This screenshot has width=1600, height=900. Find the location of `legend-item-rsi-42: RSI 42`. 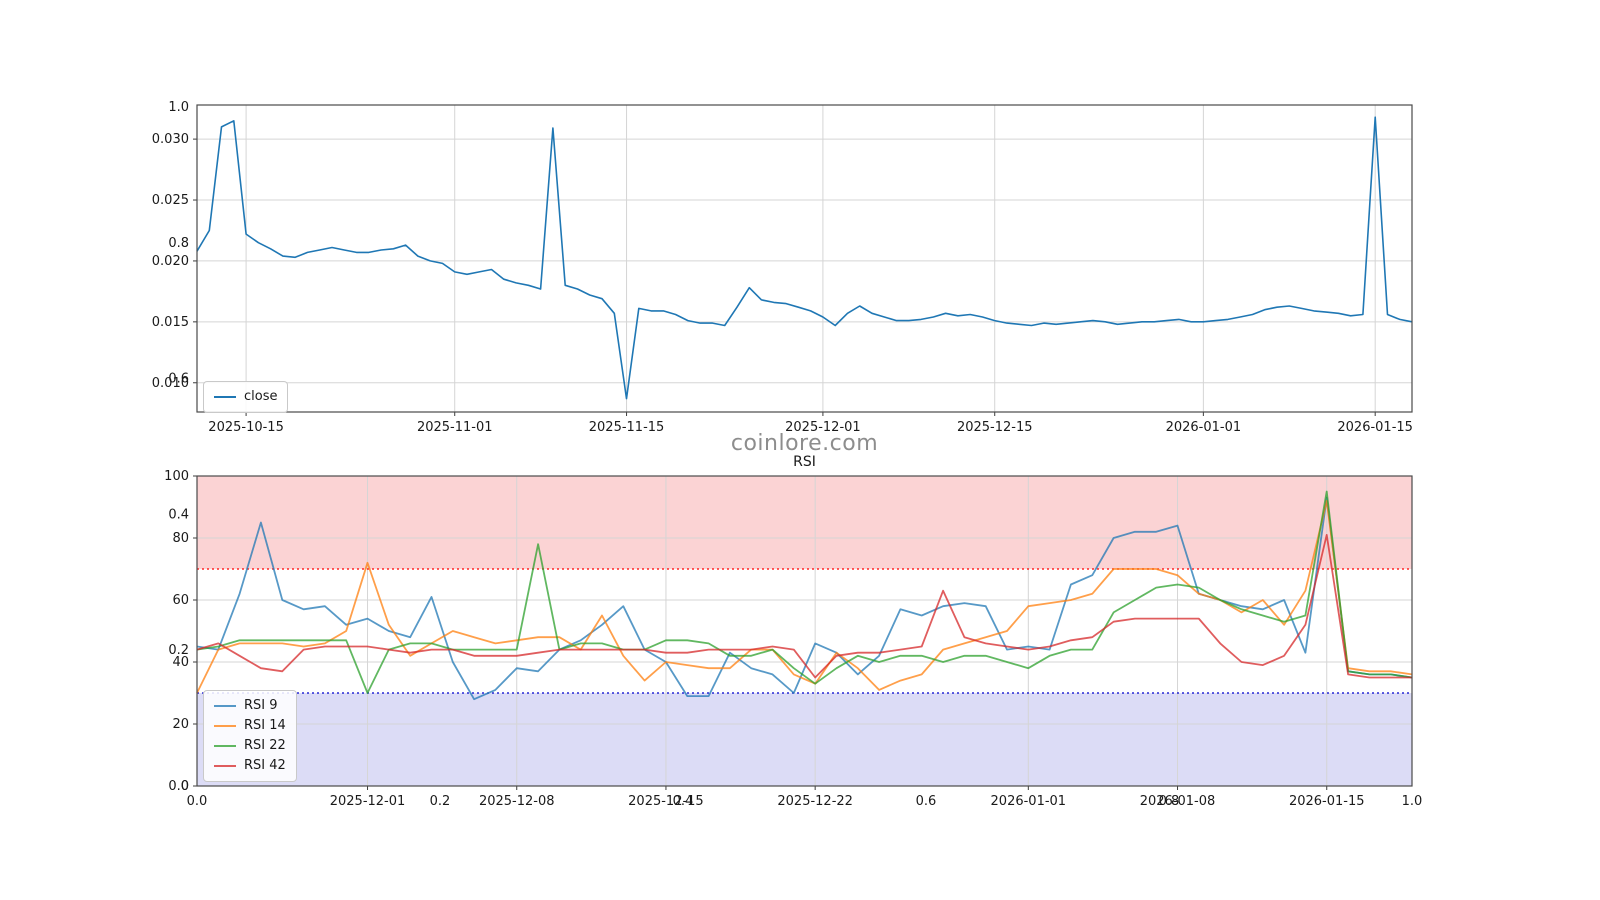

legend-item-rsi-42: RSI 42 is located at coordinates (250, 766).